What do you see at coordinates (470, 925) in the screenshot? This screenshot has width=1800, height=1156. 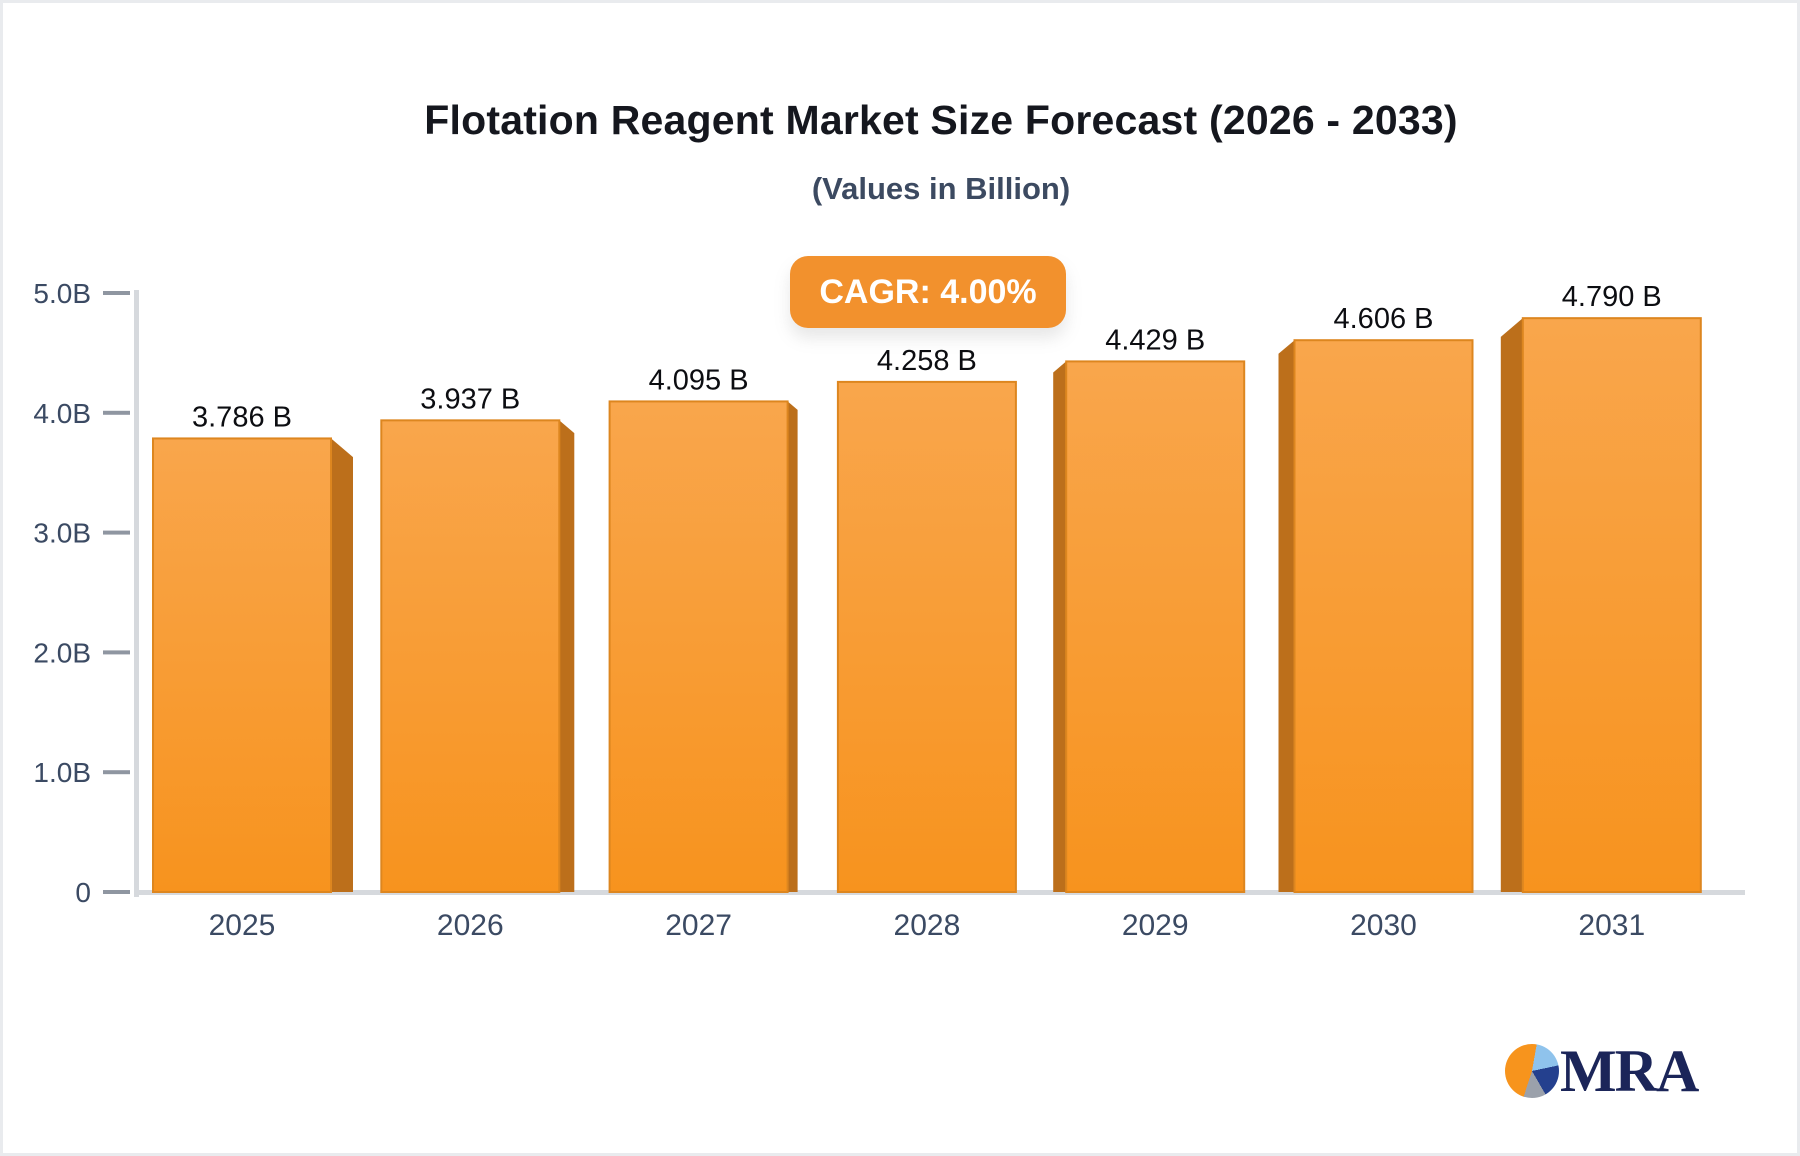 I see `x-axis-label-2026: 2026` at bounding box center [470, 925].